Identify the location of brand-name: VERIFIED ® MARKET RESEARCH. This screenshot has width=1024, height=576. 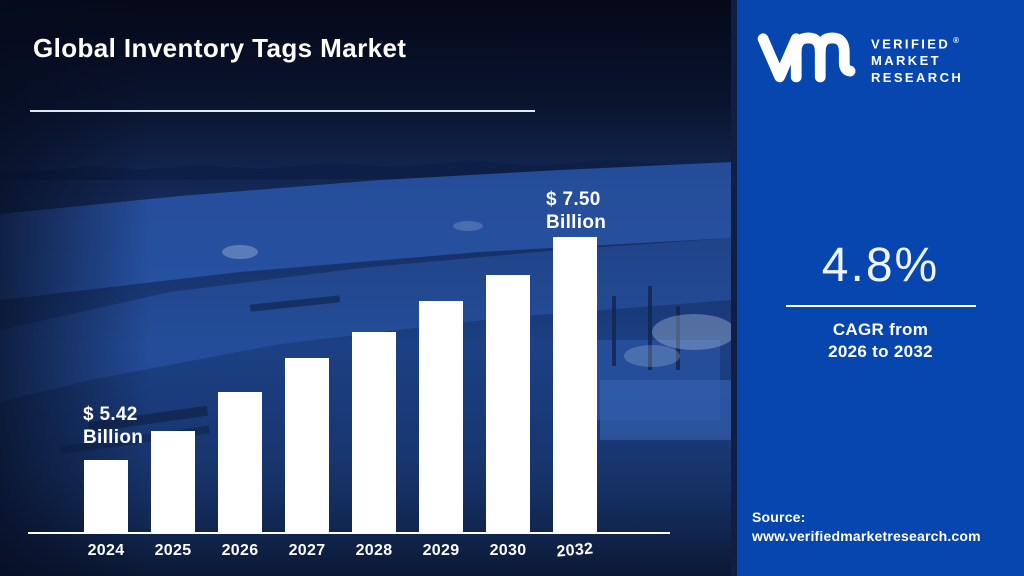
(917, 59).